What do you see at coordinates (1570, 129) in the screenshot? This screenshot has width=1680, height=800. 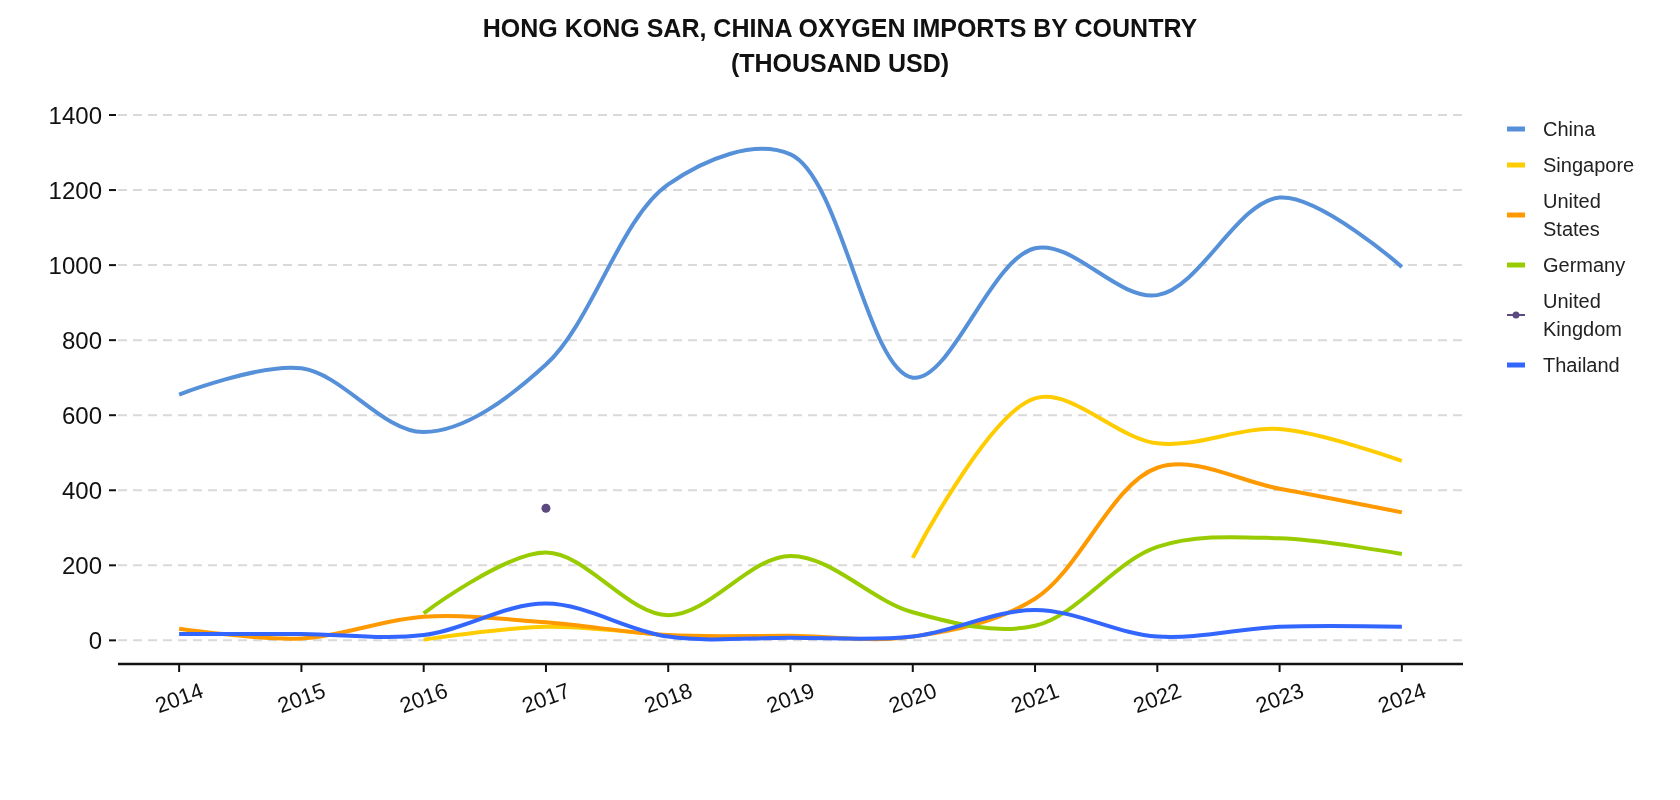 I see `legend-label: China` at bounding box center [1570, 129].